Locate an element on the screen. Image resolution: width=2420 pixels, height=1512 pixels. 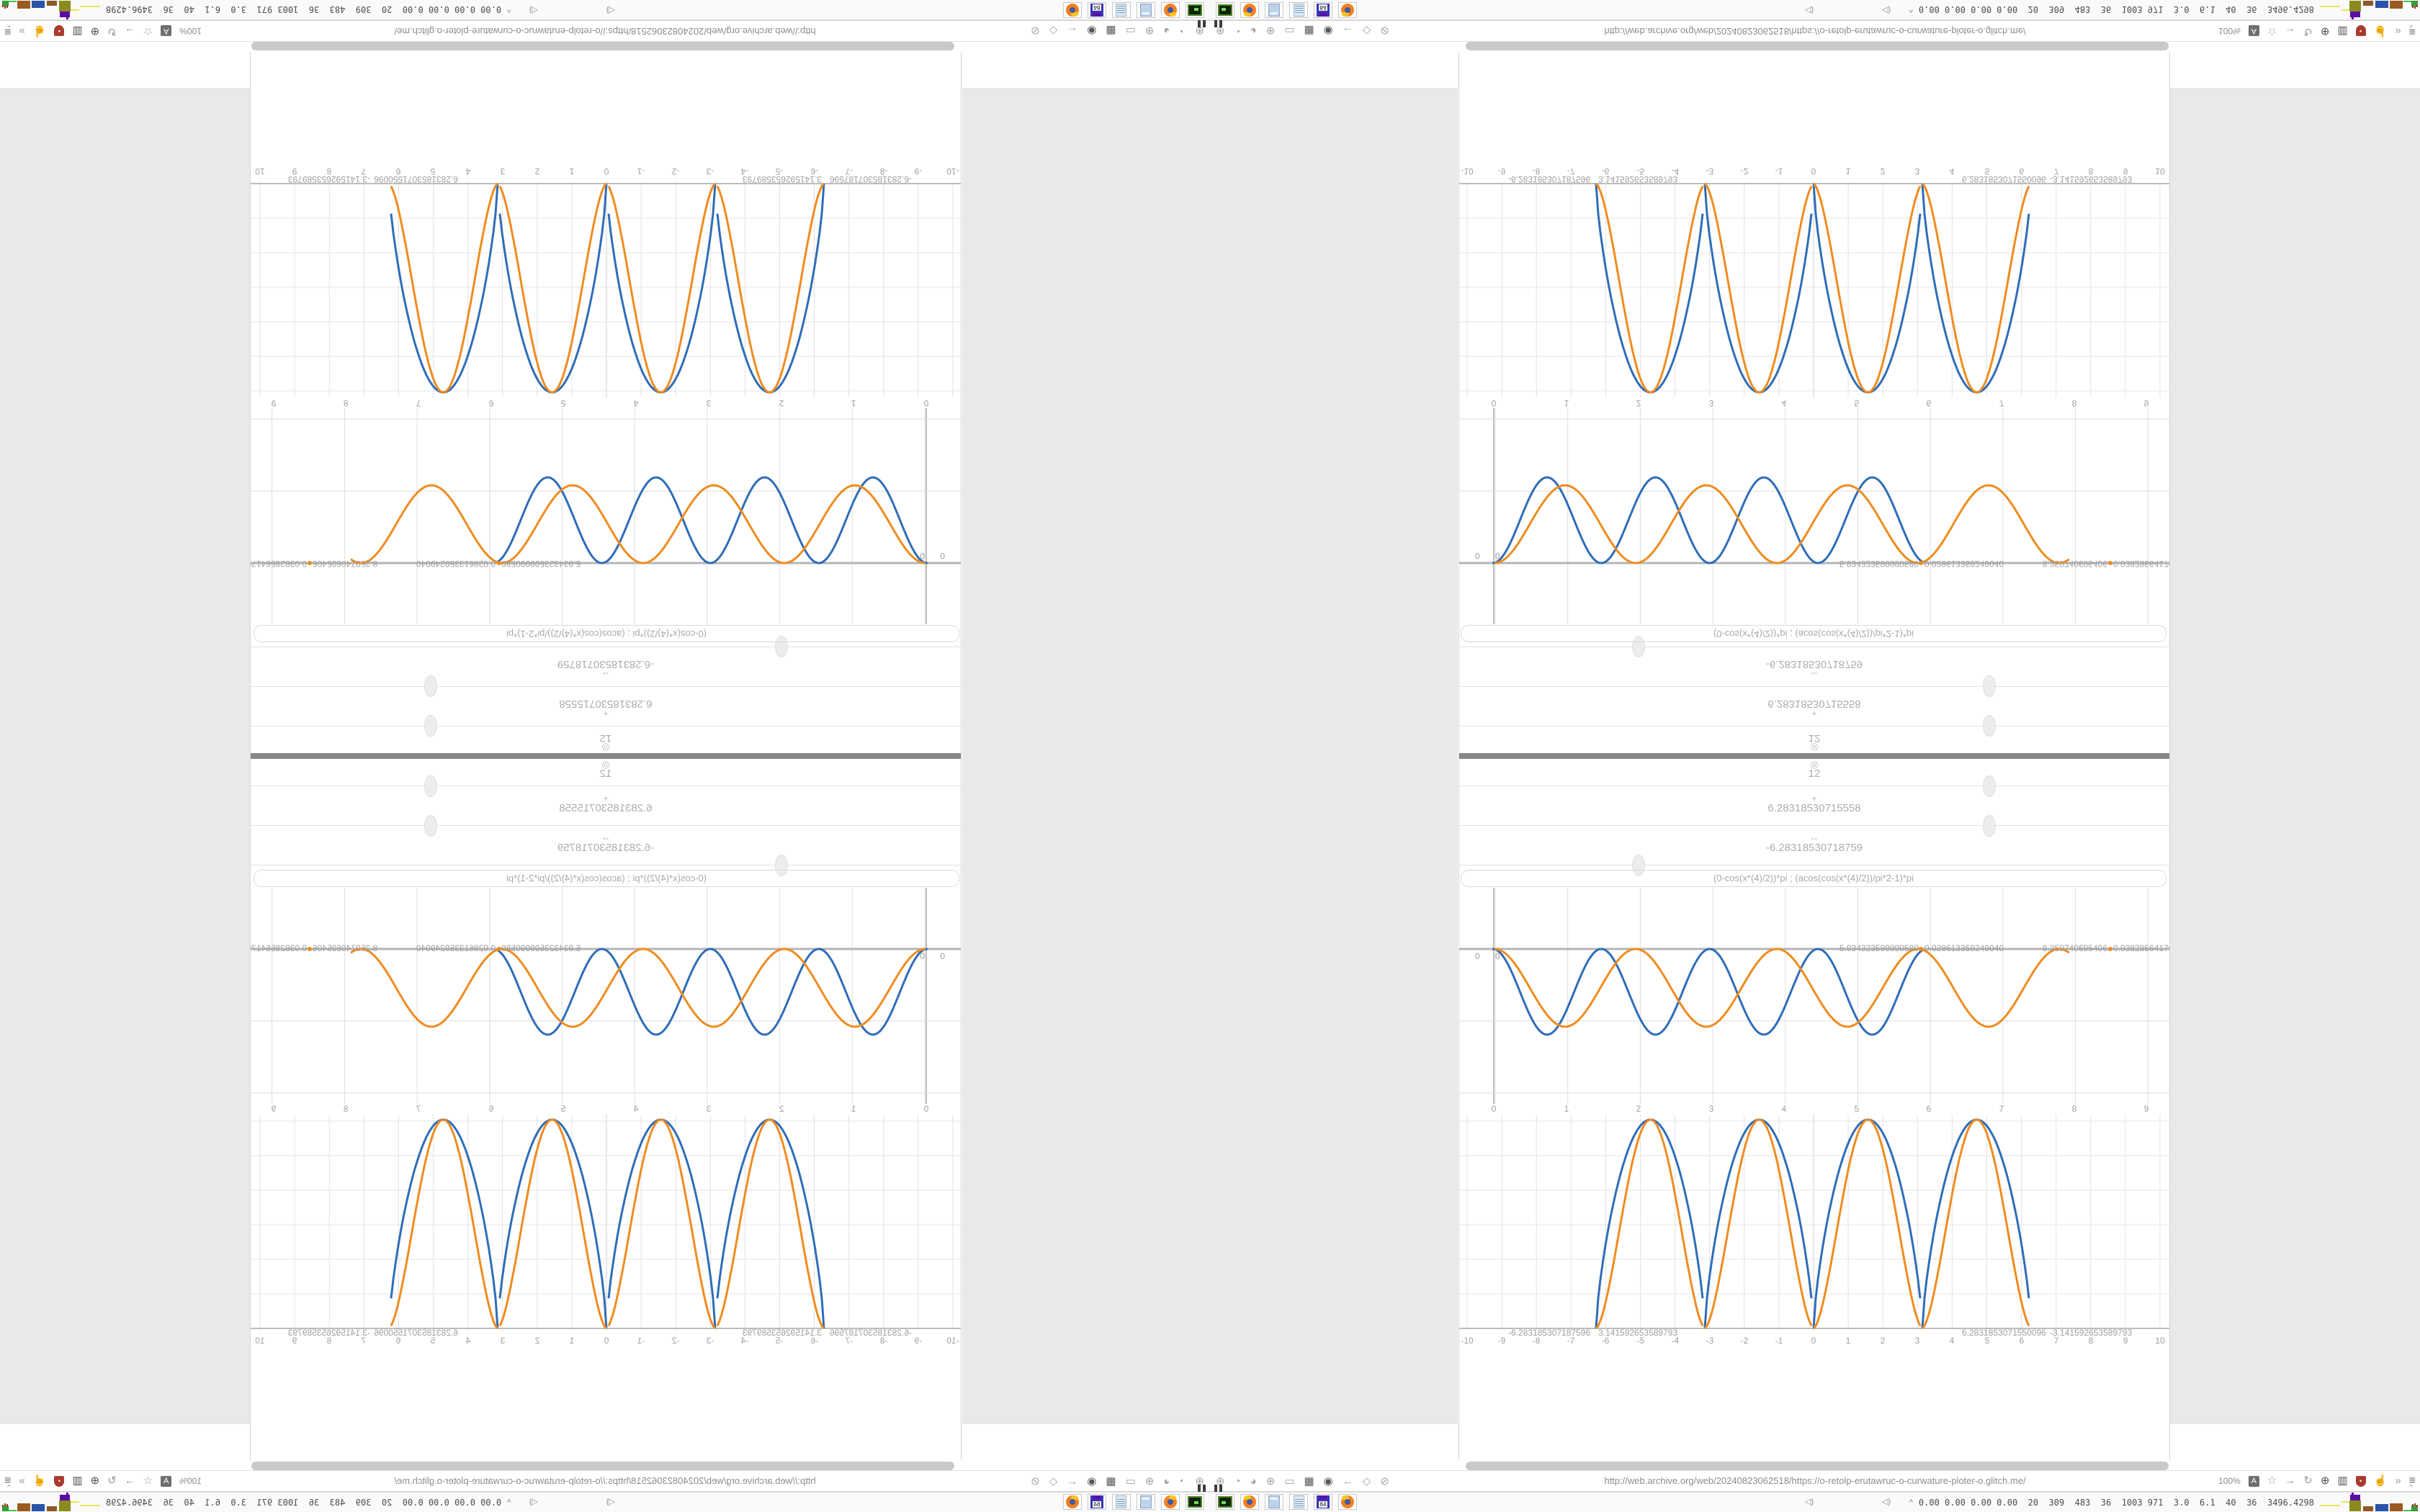
shield-outline-icon: ◇ is located at coordinates (1366, 1481).